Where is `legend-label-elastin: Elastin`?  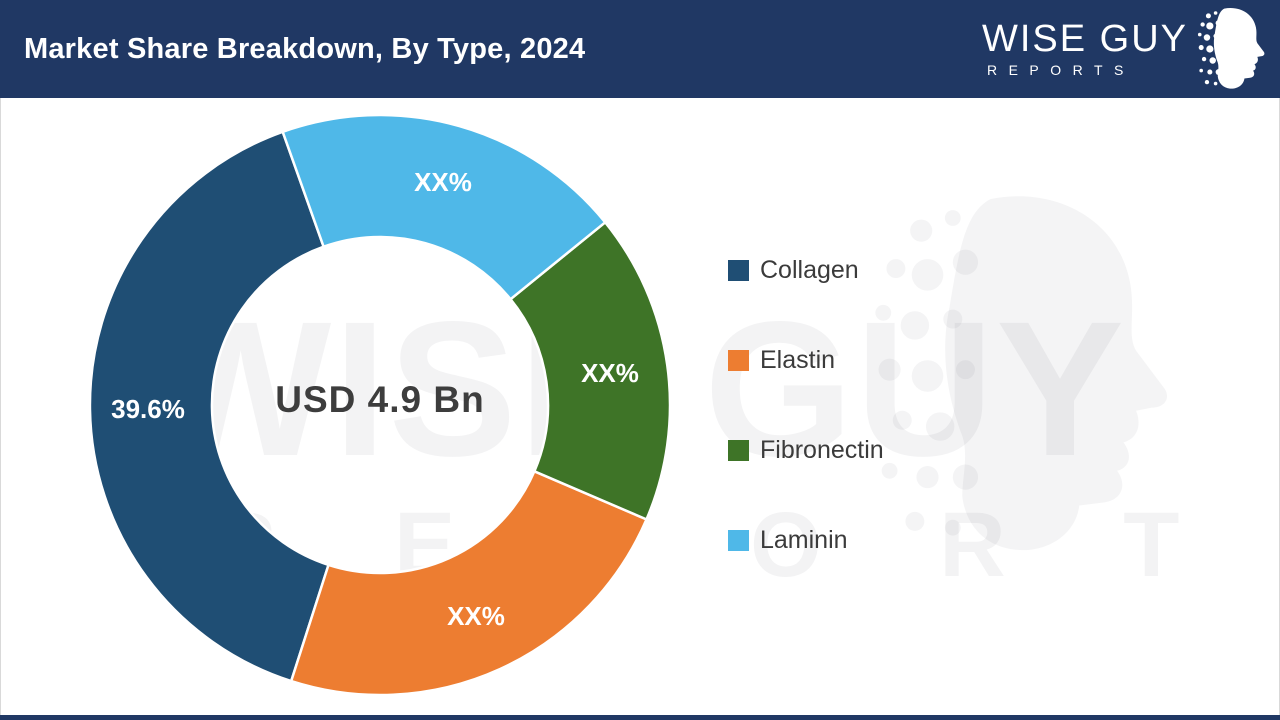 legend-label-elastin: Elastin is located at coordinates (798, 359).